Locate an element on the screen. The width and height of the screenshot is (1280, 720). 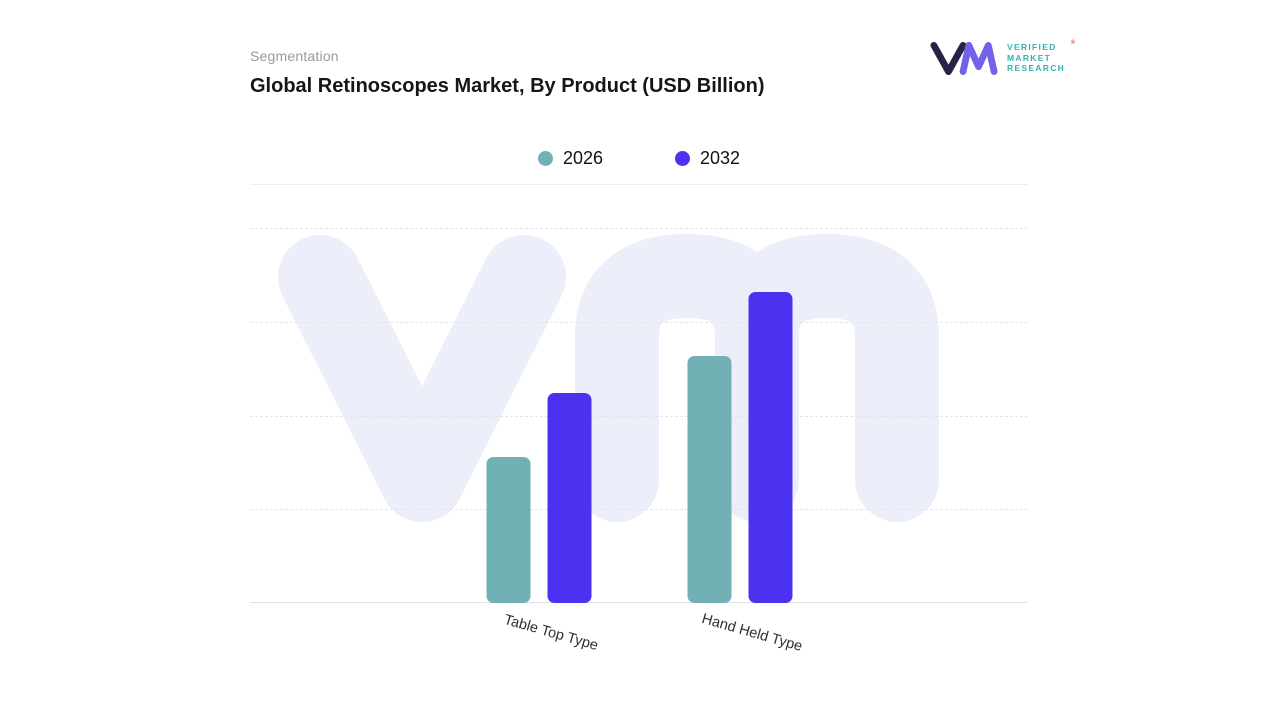
bar-group-table-top-type is located at coordinates (539, 415).